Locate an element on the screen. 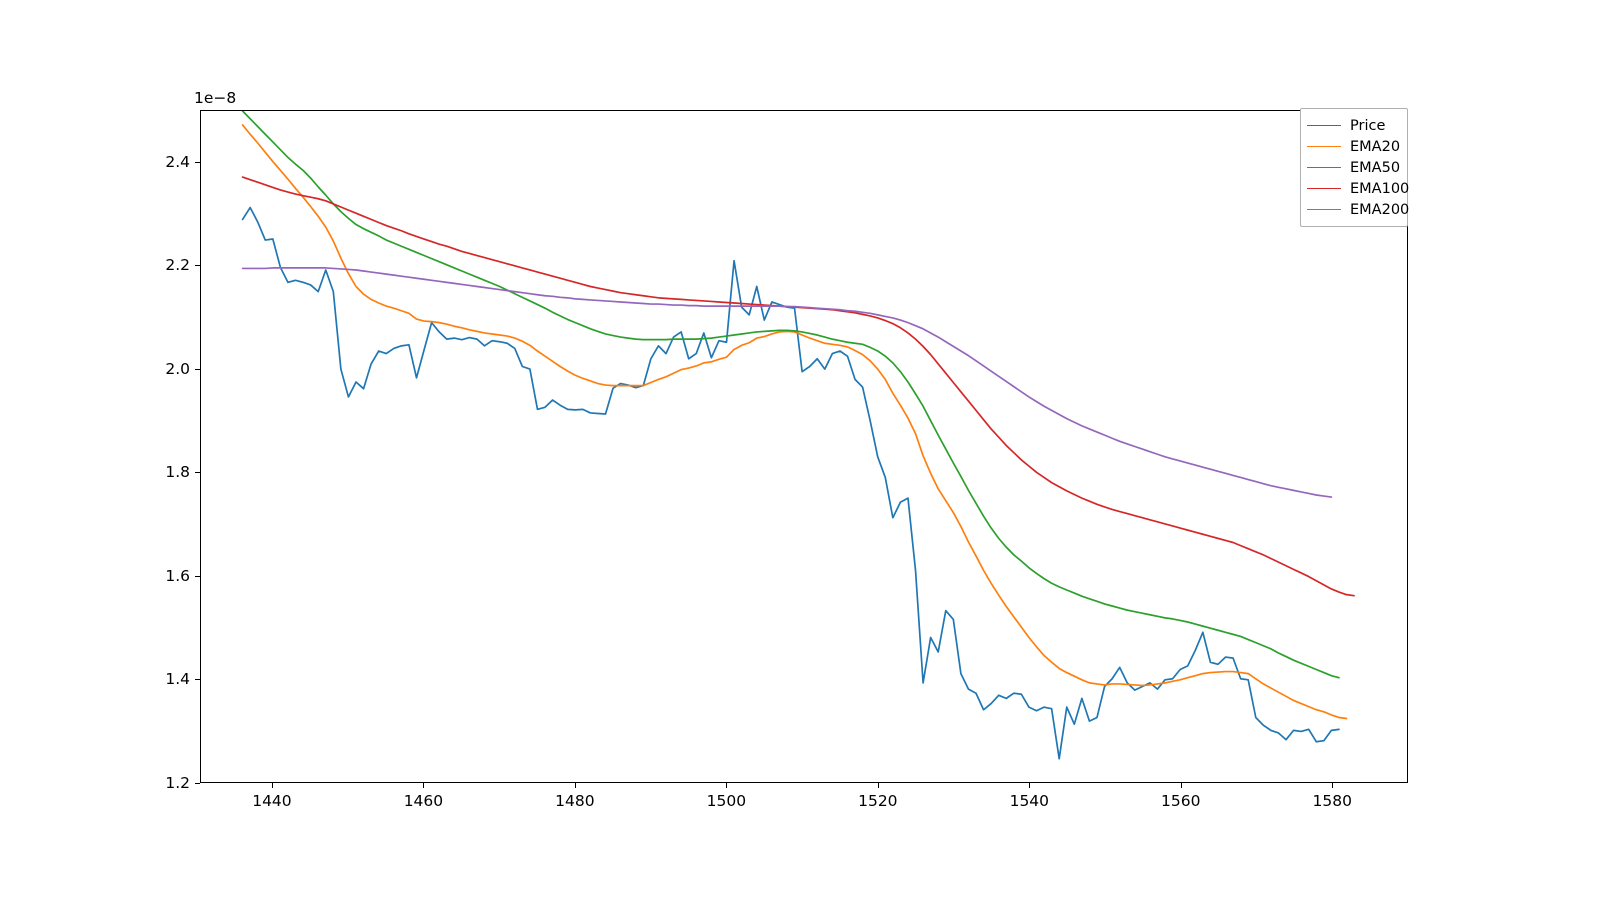 Image resolution: width=1600 pixels, height=900 pixels. x-axis-tick-label: 1460 is located at coordinates (423, 801).